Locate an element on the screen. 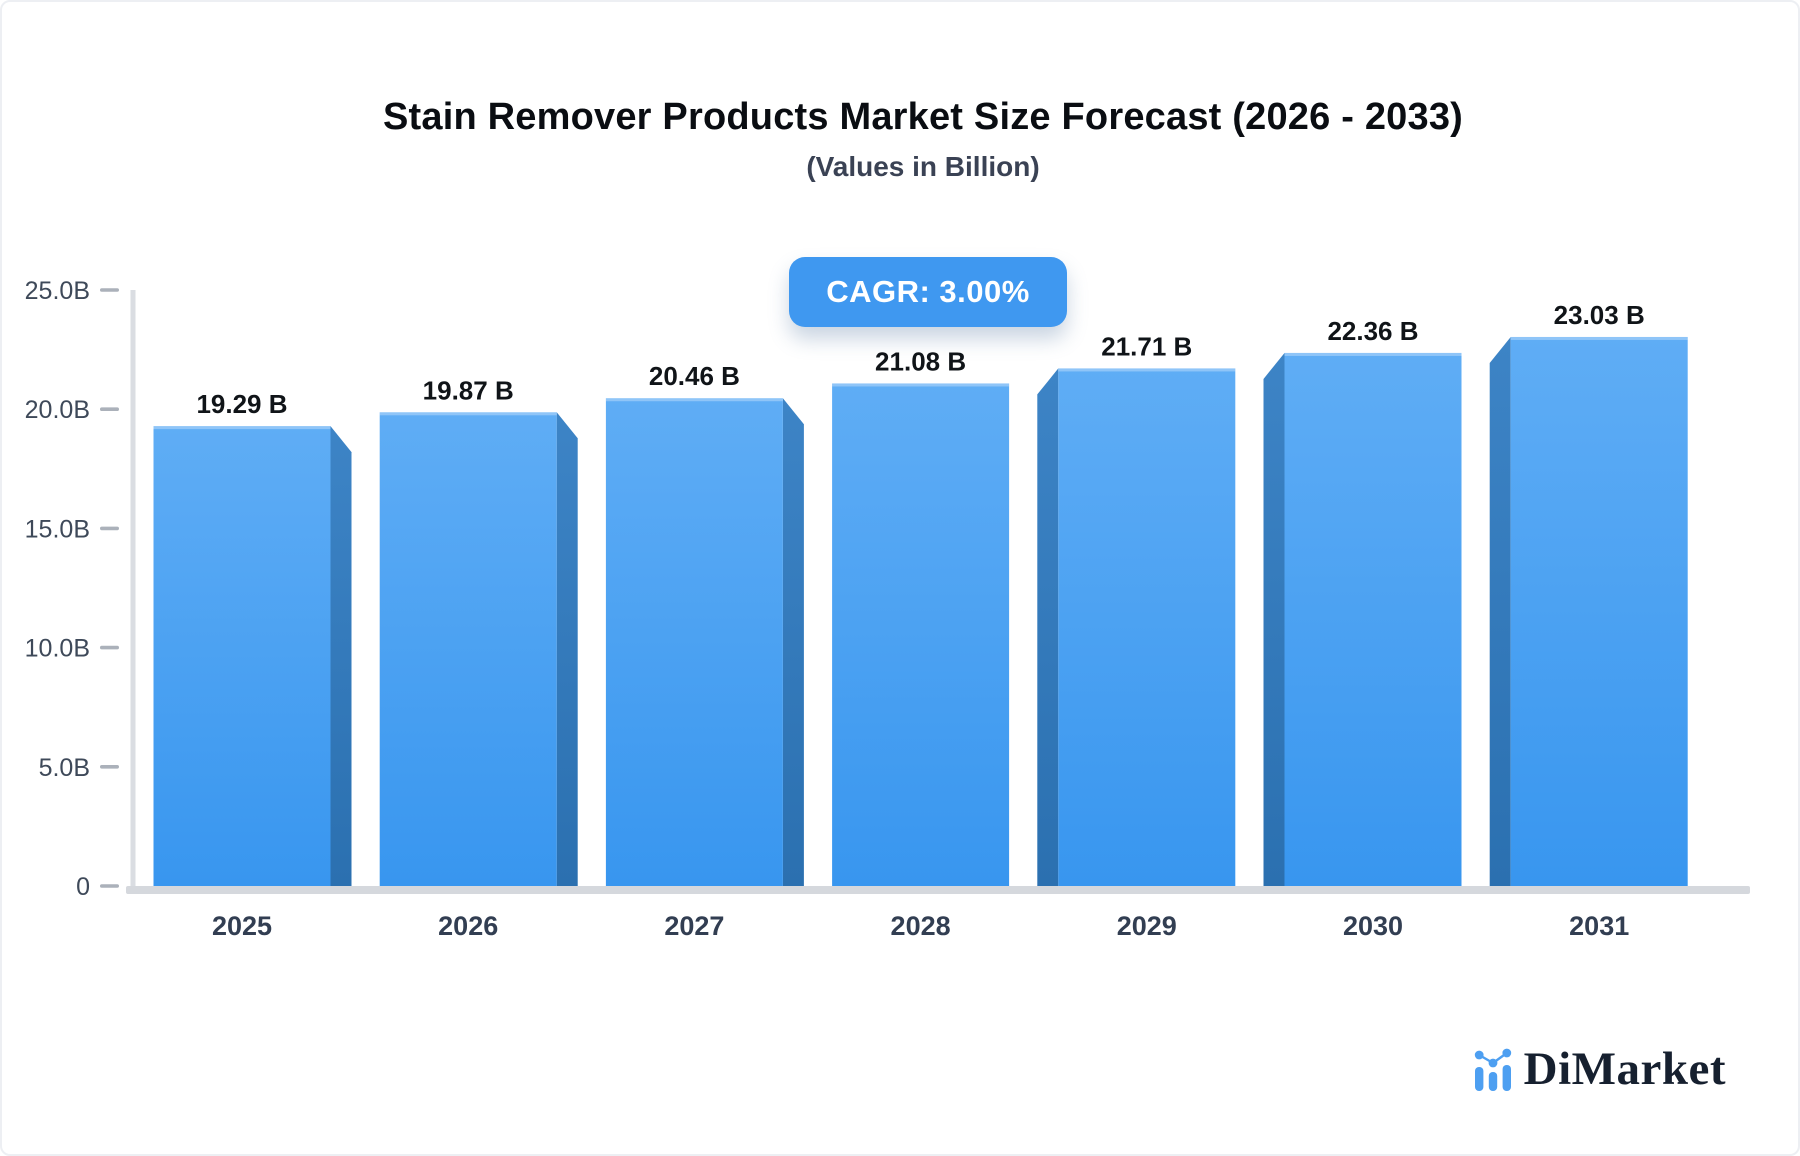  dimarket-logo: DiMarket is located at coordinates (1600, 1069).